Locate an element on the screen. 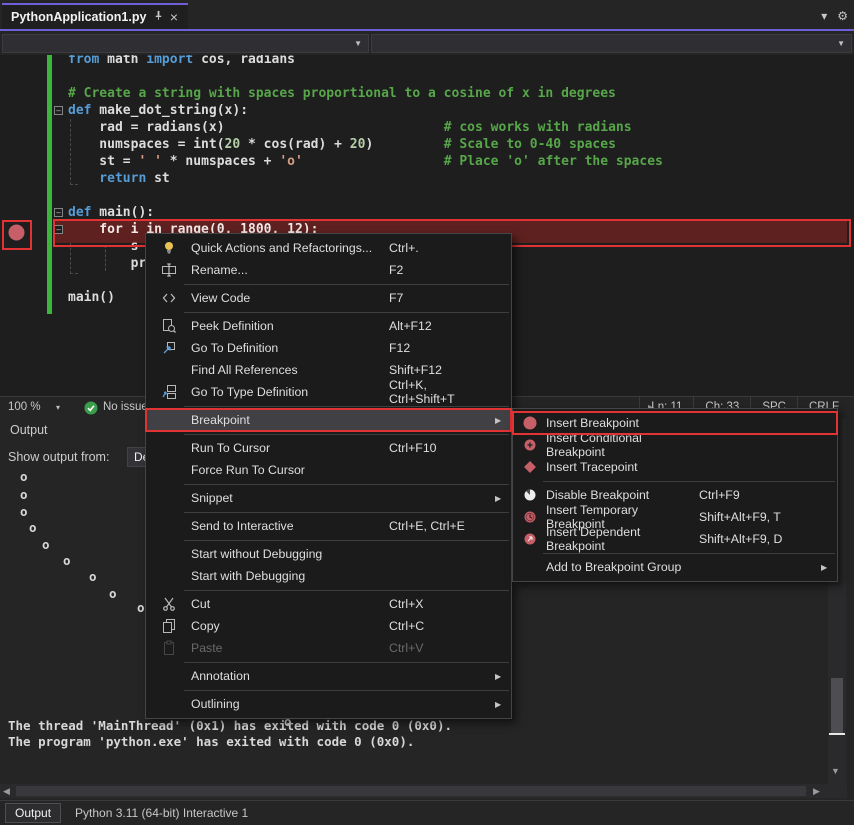 This screenshot has width=854, height=825. document-tab: PythonApplication1.py × is located at coordinates (95, 16).